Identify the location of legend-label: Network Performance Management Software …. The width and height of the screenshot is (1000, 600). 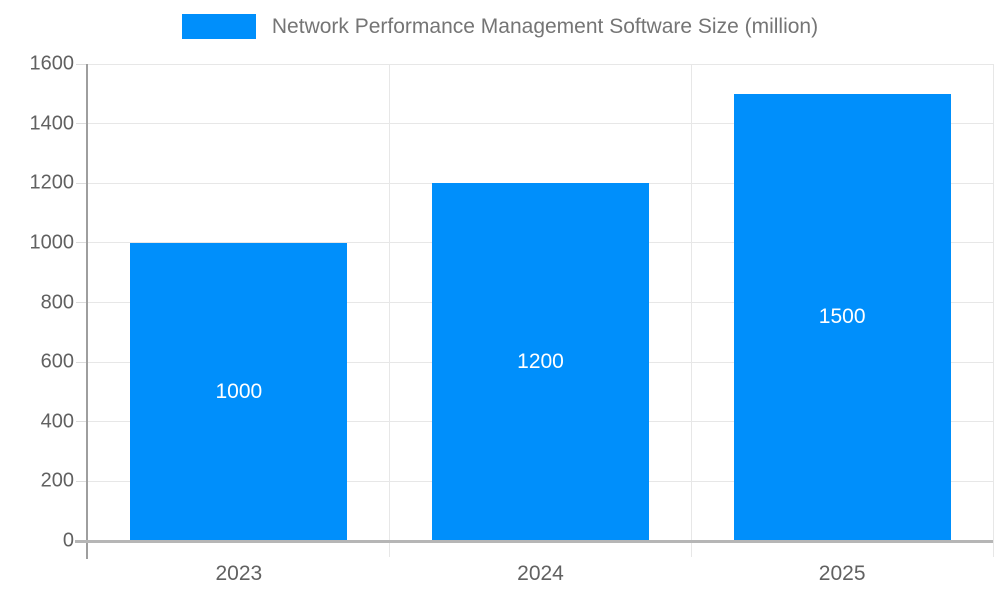
(545, 26).